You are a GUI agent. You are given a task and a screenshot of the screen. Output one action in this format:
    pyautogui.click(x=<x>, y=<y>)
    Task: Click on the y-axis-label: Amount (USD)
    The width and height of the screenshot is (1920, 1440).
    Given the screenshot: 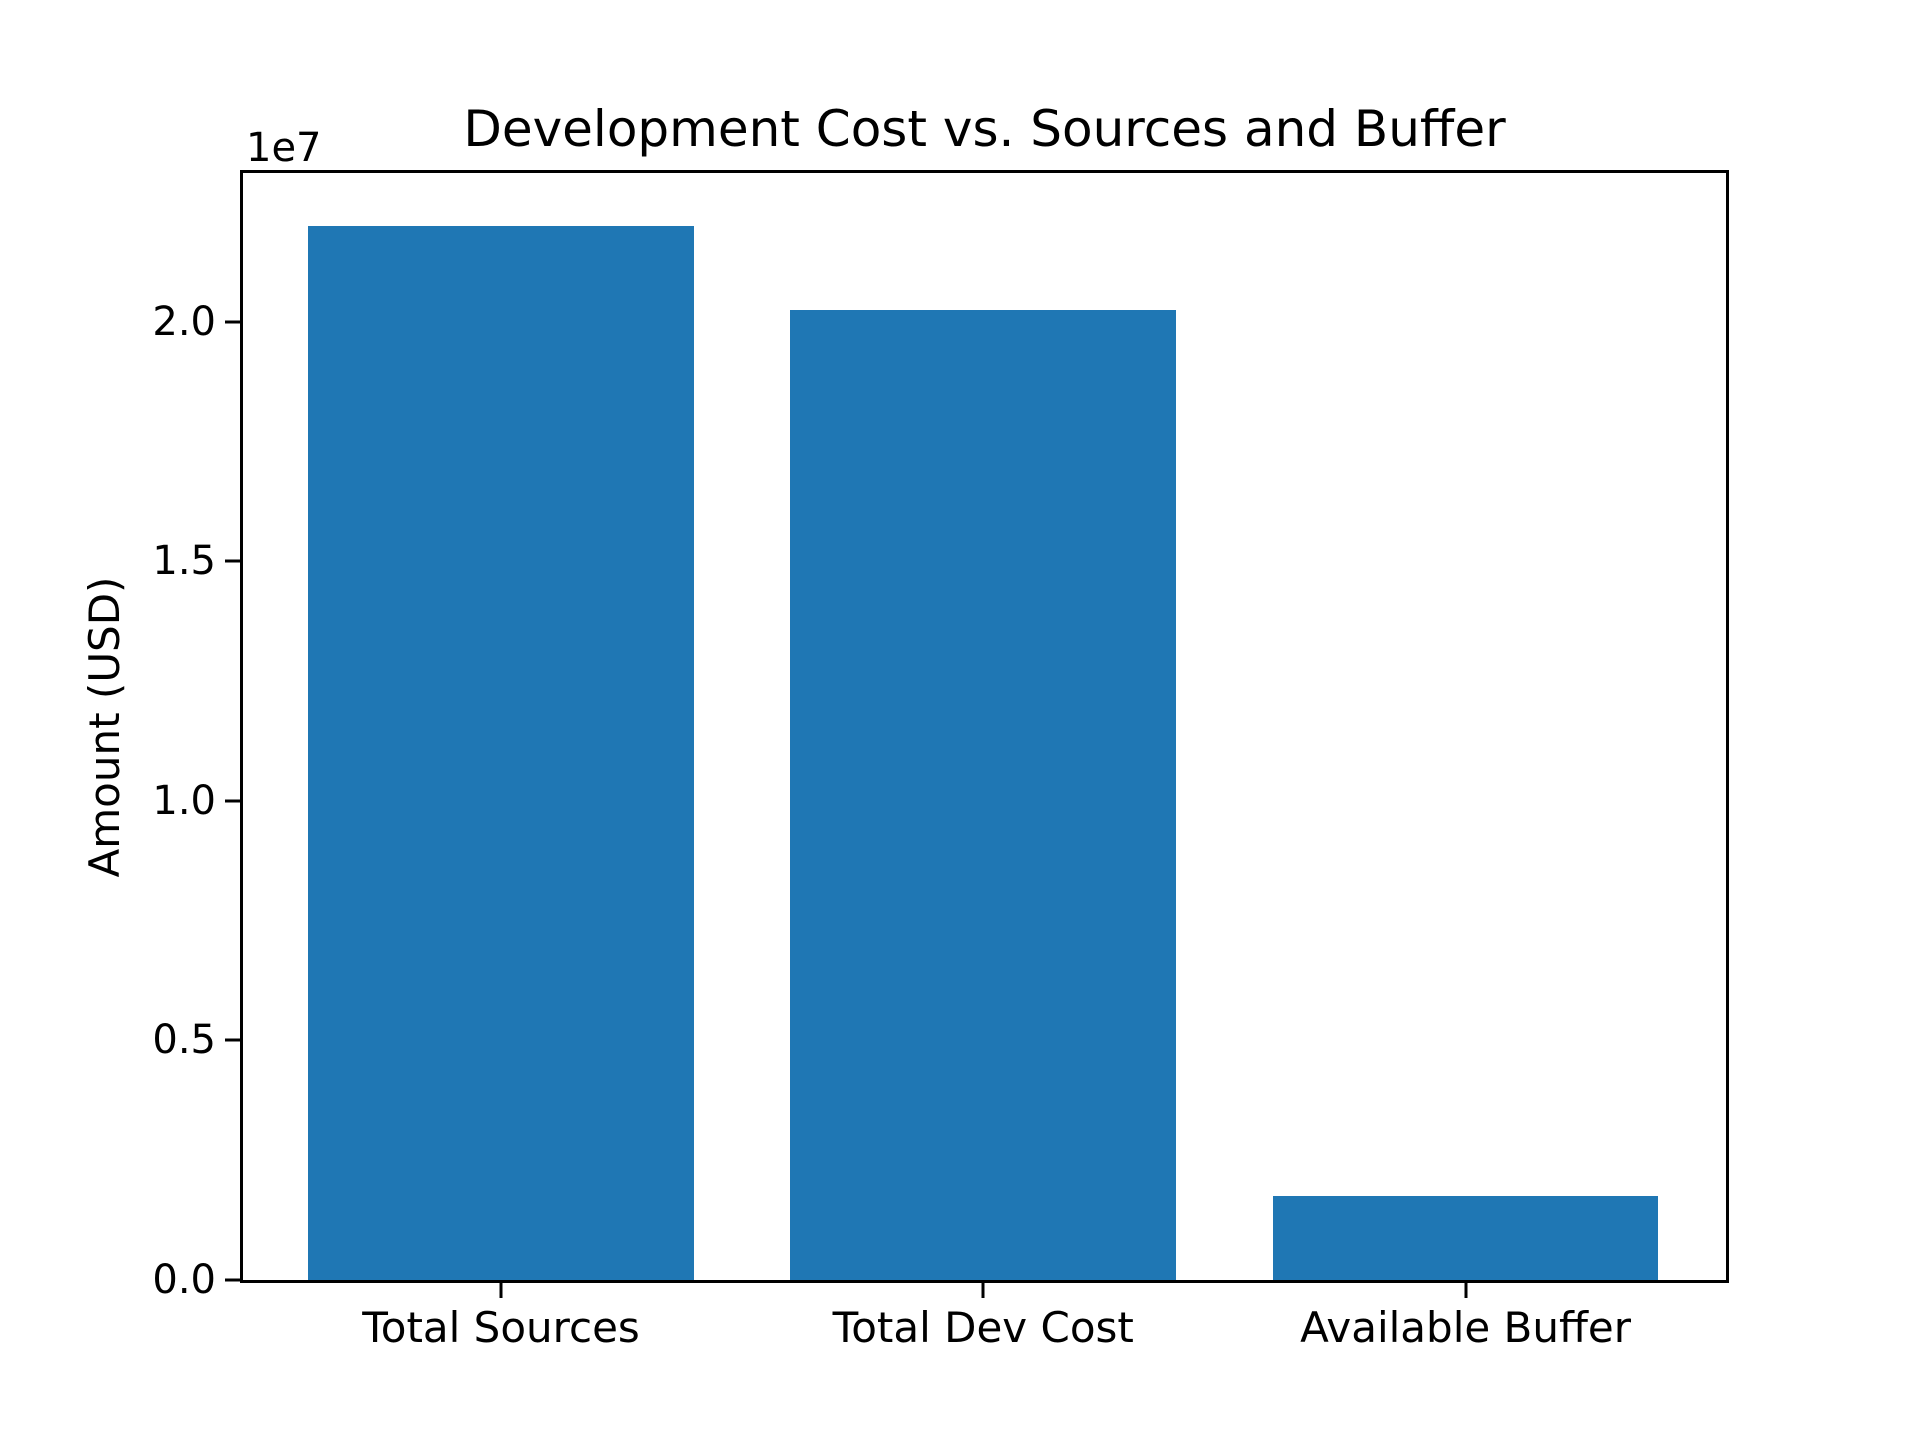 What is the action you would take?
    pyautogui.click(x=104, y=727)
    